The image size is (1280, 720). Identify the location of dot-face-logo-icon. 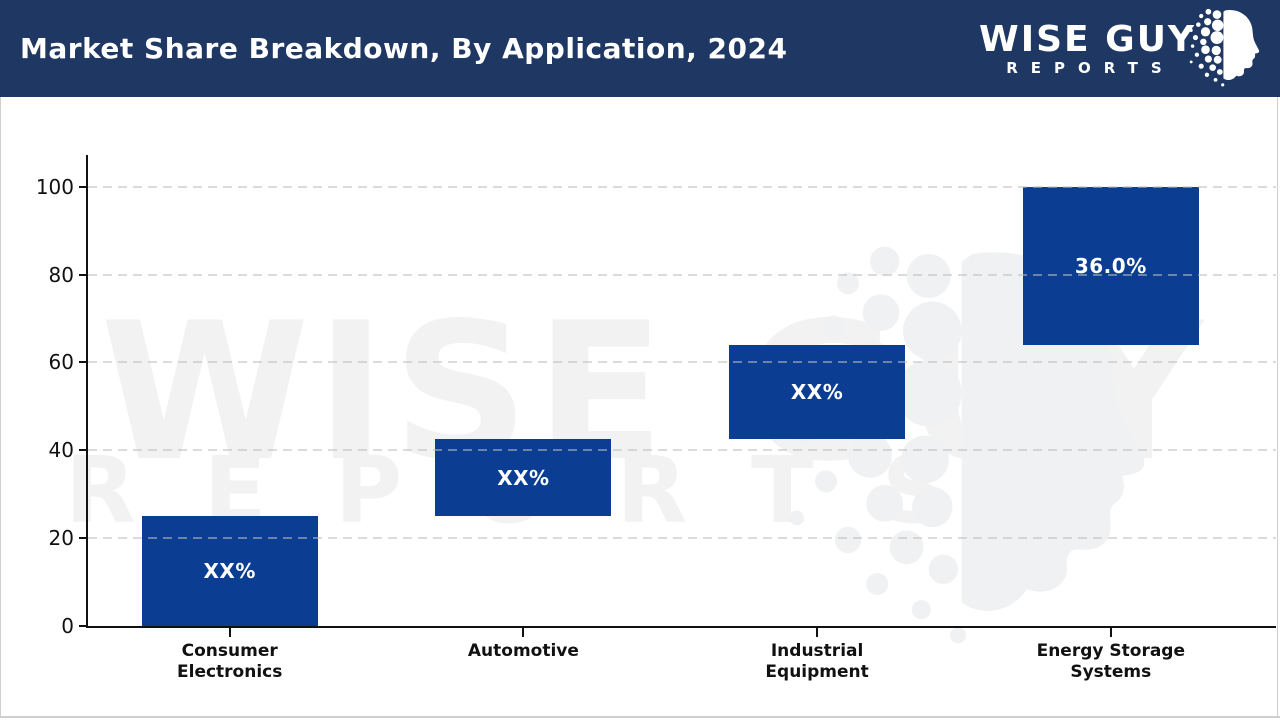
(1224, 47).